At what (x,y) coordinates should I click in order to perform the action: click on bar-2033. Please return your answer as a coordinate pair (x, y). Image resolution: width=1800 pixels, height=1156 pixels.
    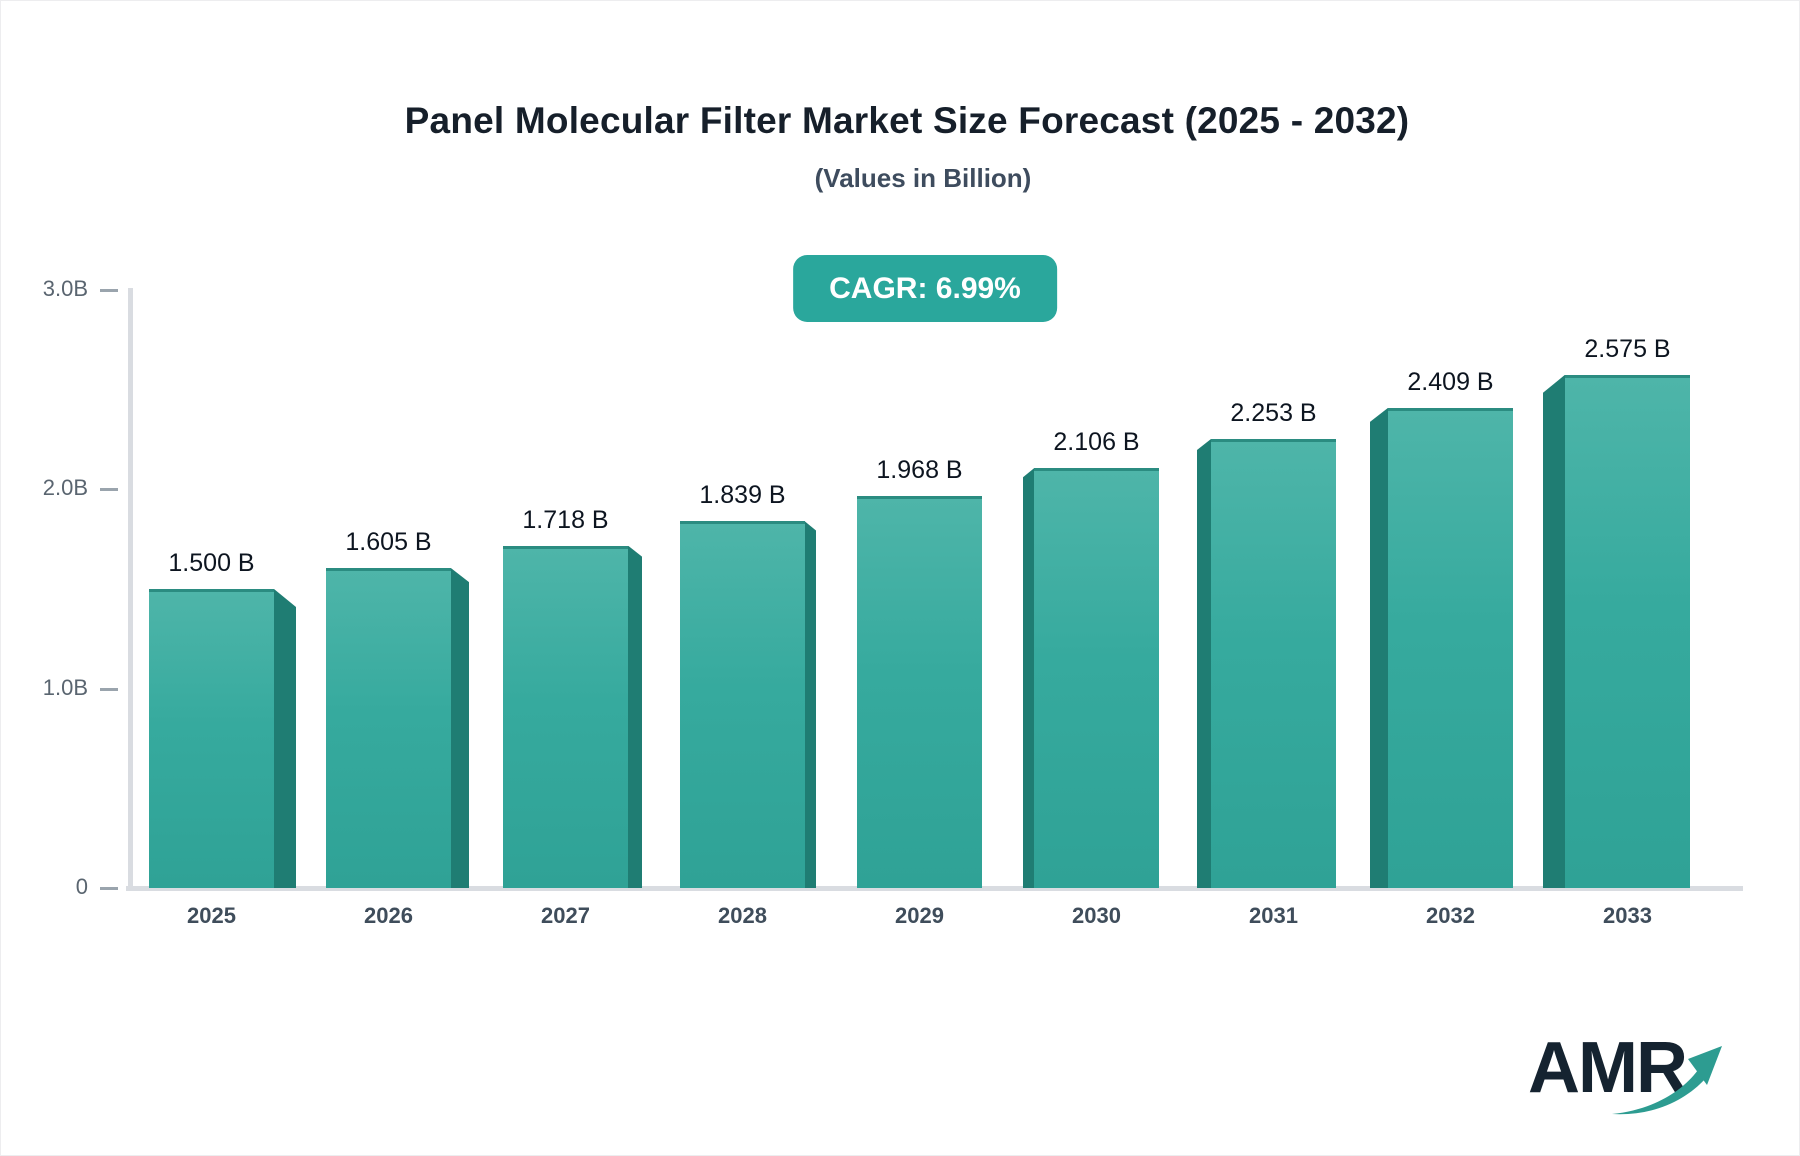
    Looking at the image, I should click on (1627, 631).